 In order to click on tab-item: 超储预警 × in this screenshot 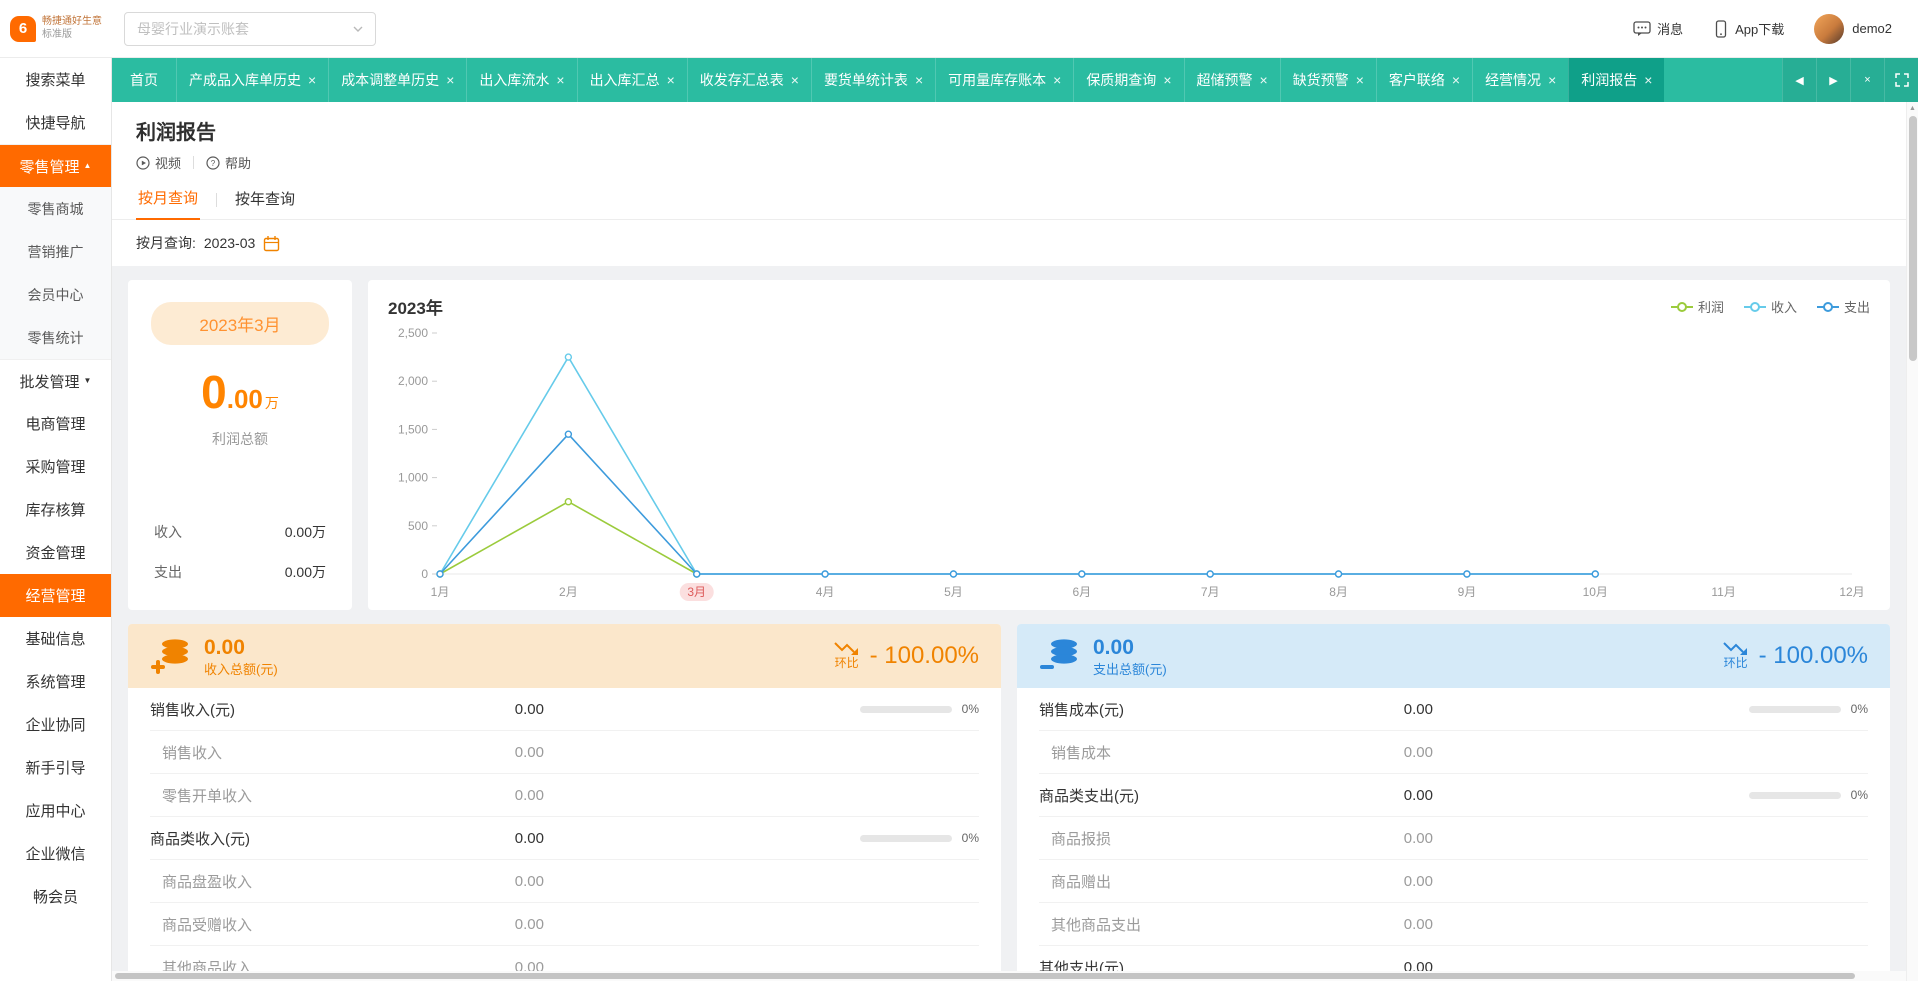, I will do `click(1231, 80)`.